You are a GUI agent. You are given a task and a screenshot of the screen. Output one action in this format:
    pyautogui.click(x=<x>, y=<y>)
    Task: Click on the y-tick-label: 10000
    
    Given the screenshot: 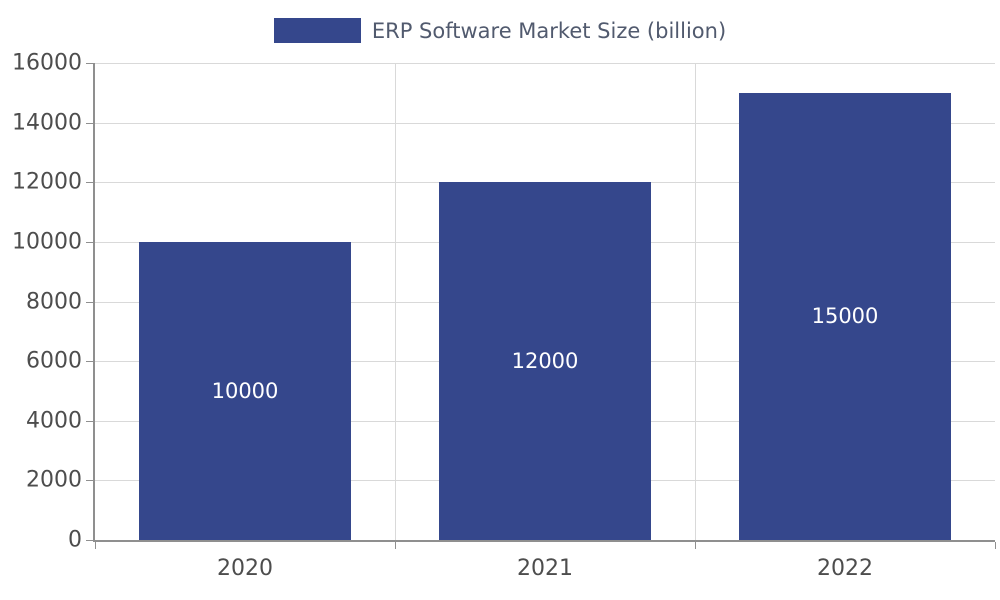 What is the action you would take?
    pyautogui.click(x=47, y=242)
    